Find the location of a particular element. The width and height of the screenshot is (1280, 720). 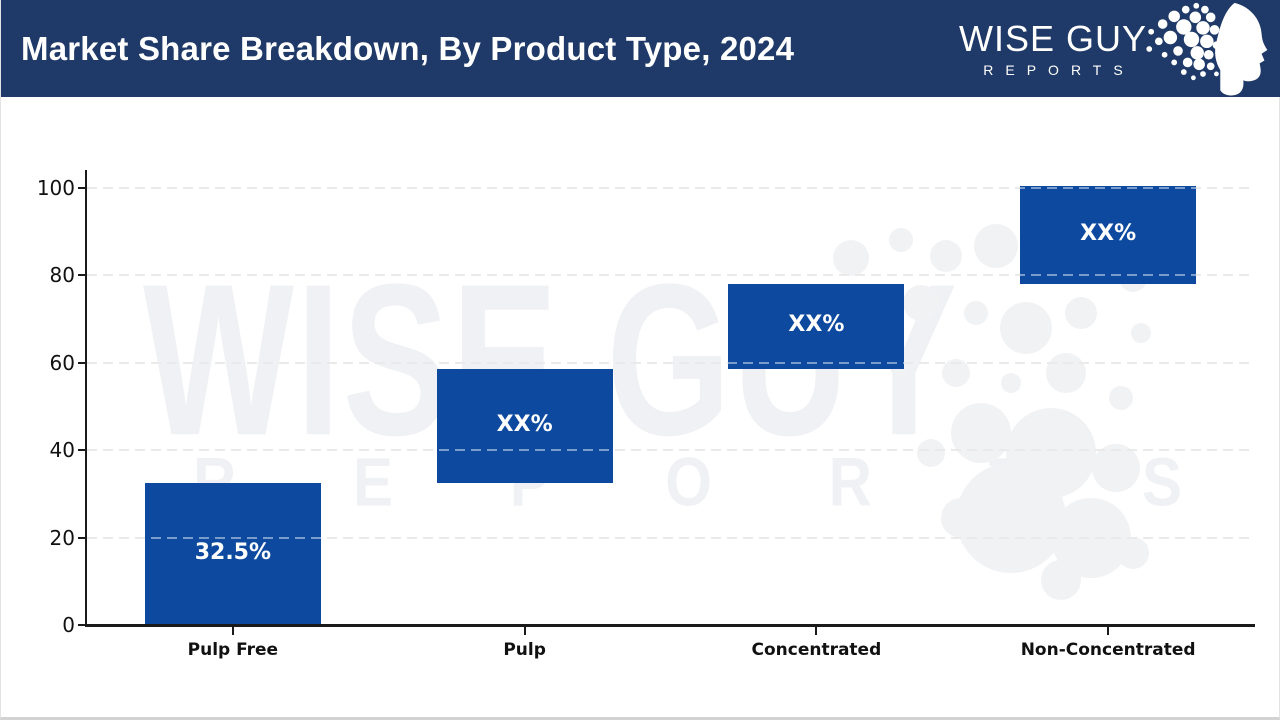

bar-pulp-free is located at coordinates (232, 553).